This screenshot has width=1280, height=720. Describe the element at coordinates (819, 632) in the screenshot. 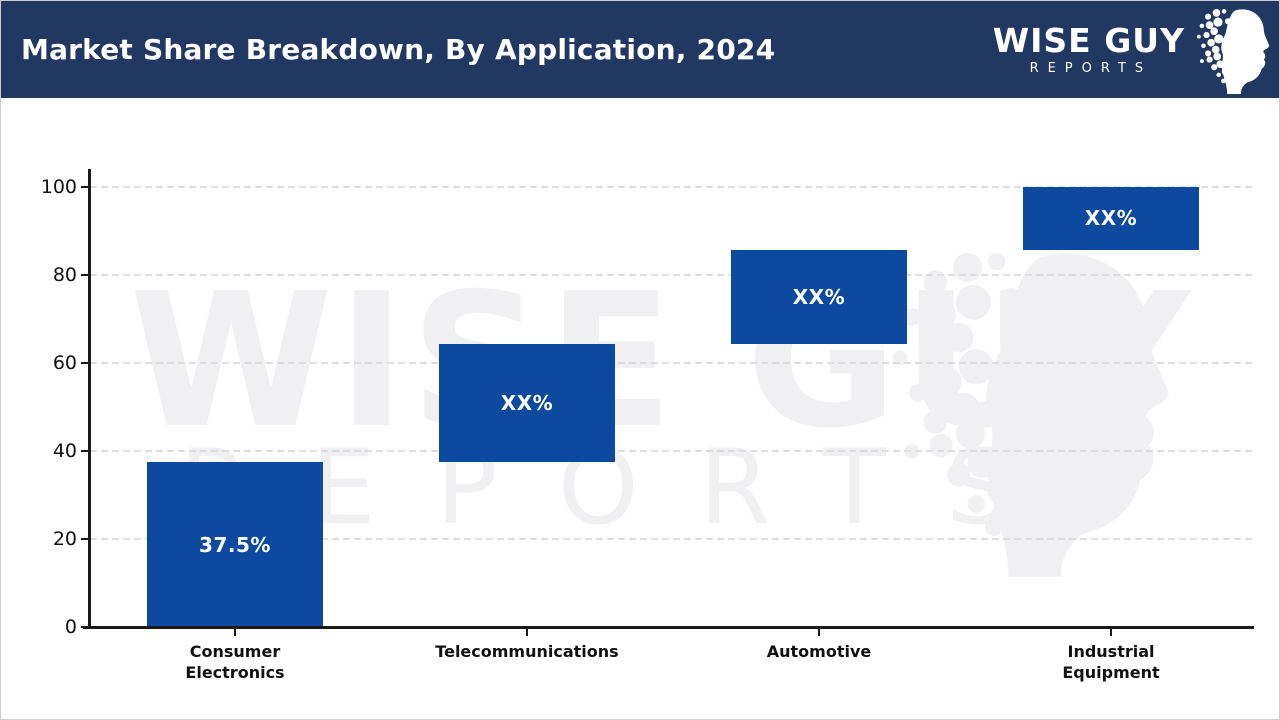

I see `x-tick-mark-automotive` at that location.